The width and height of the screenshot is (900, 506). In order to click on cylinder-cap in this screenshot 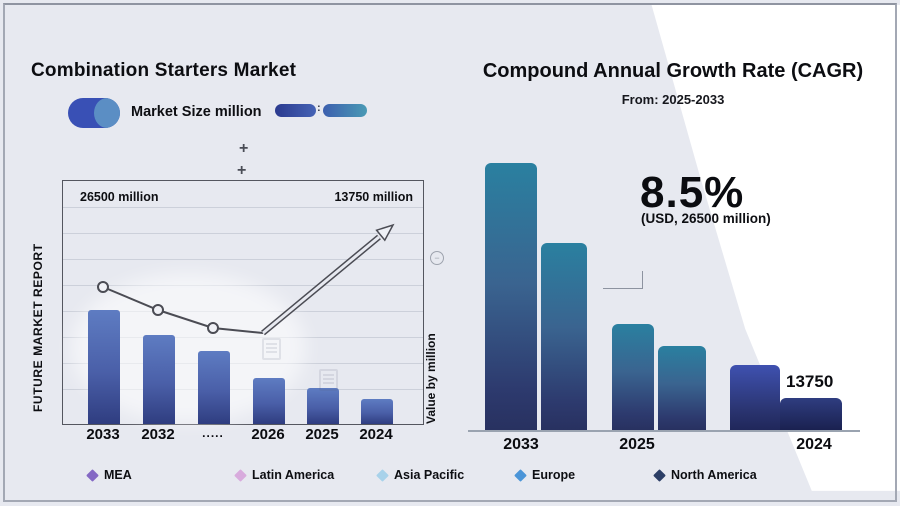, I will do `click(107, 113)`.